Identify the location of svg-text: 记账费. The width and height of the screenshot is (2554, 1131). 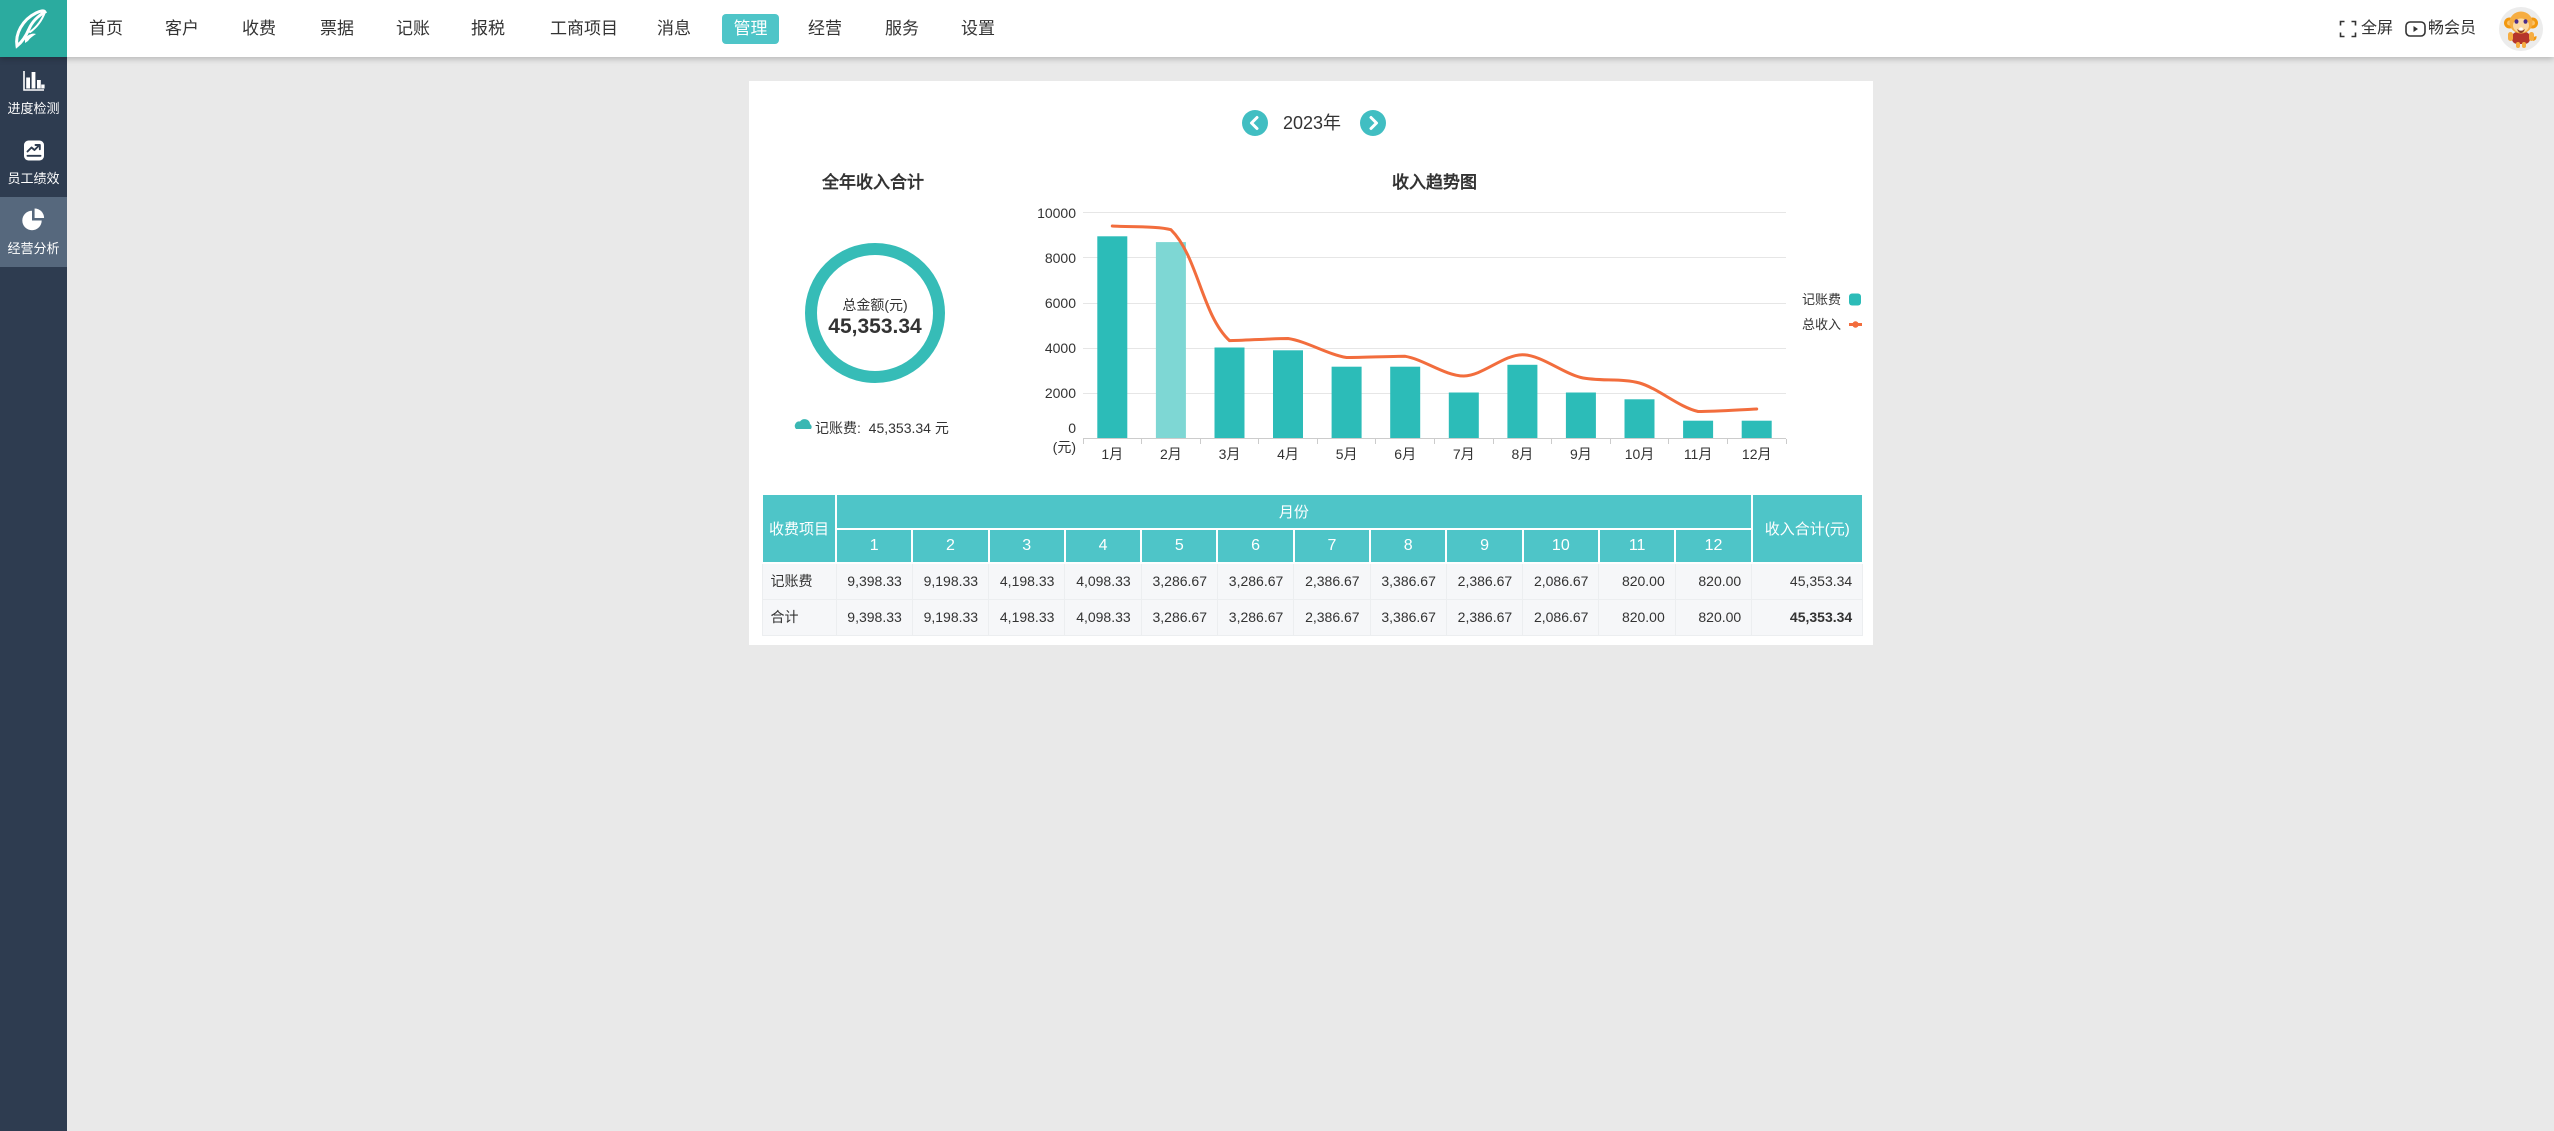
(1821, 299).